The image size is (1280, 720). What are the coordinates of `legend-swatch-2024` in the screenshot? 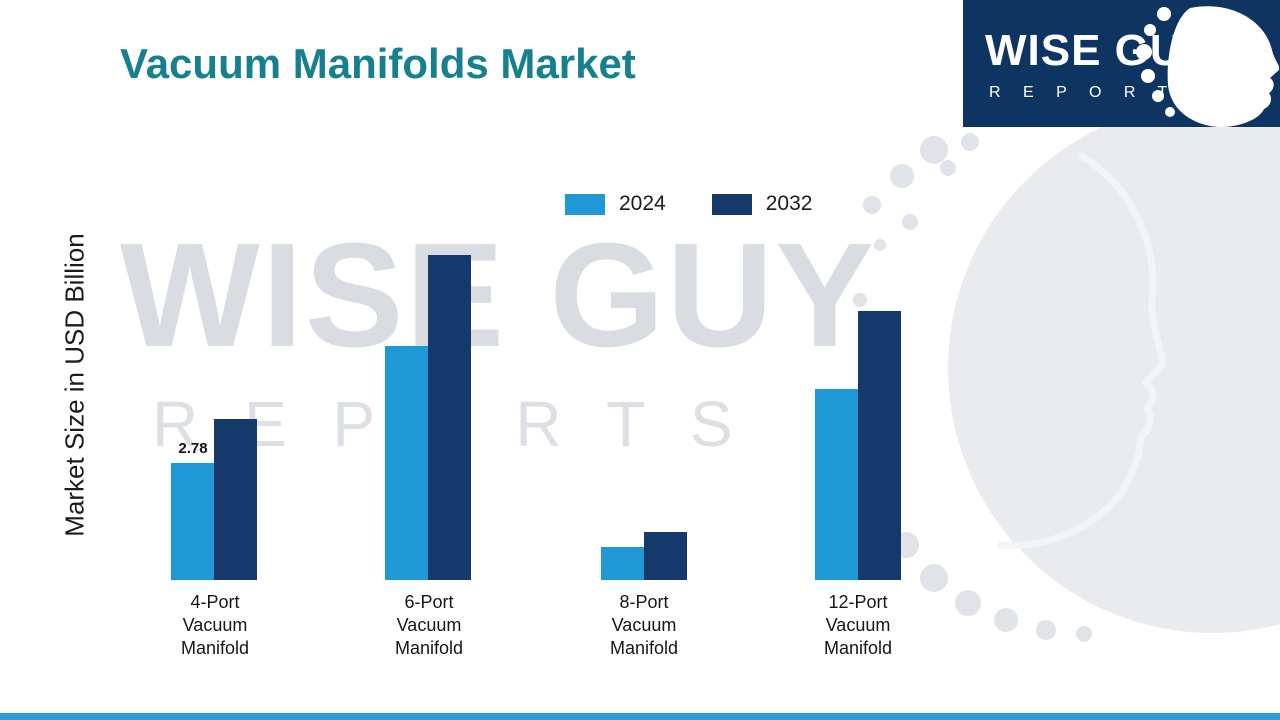 It's located at (585, 204).